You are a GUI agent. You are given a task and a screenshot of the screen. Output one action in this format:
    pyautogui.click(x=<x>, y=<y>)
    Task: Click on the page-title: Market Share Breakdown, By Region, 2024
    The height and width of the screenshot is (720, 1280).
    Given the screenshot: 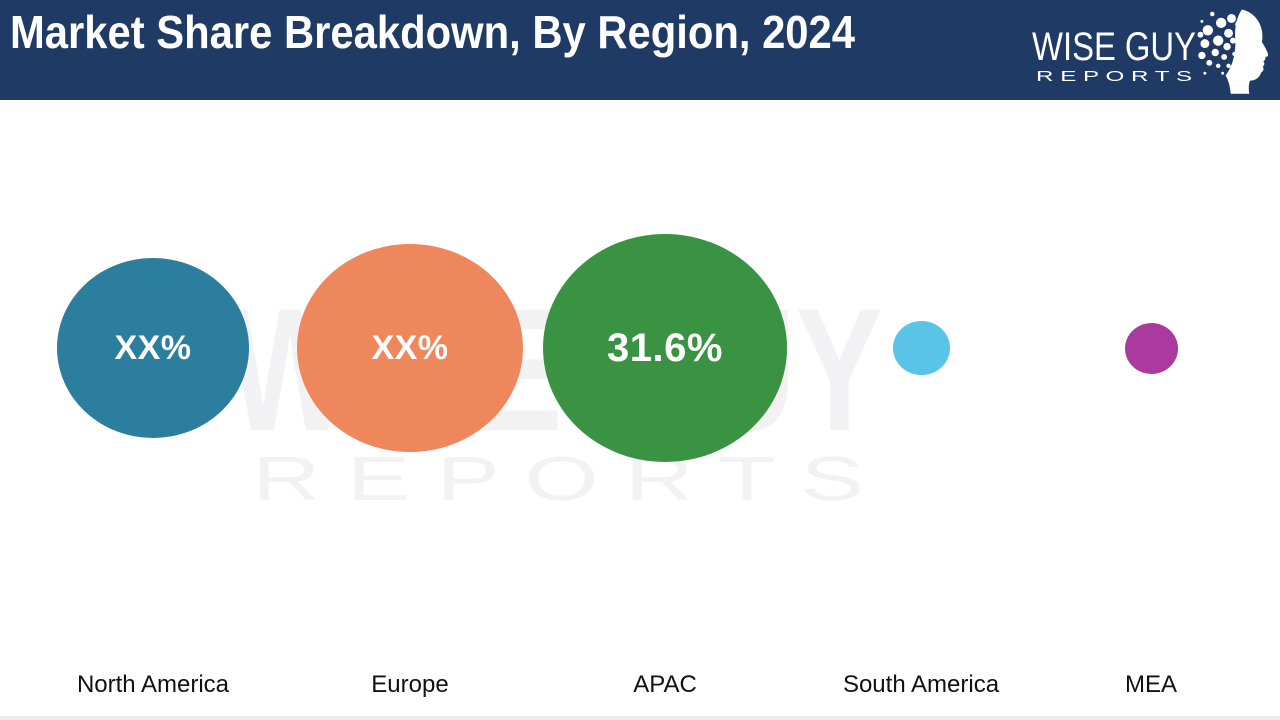 What is the action you would take?
    pyautogui.click(x=432, y=32)
    